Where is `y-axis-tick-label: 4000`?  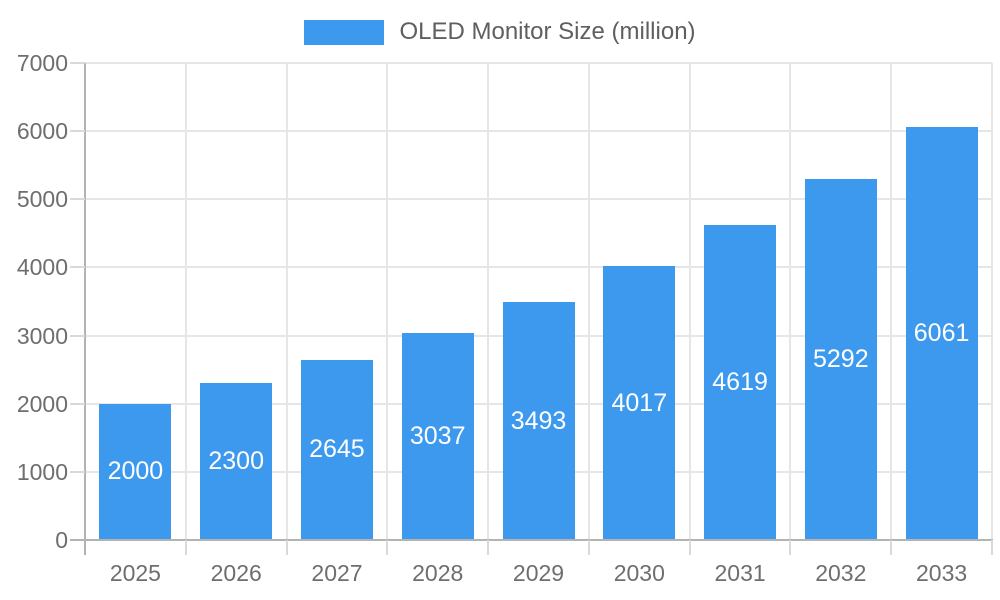
y-axis-tick-label: 4000 is located at coordinates (42, 267).